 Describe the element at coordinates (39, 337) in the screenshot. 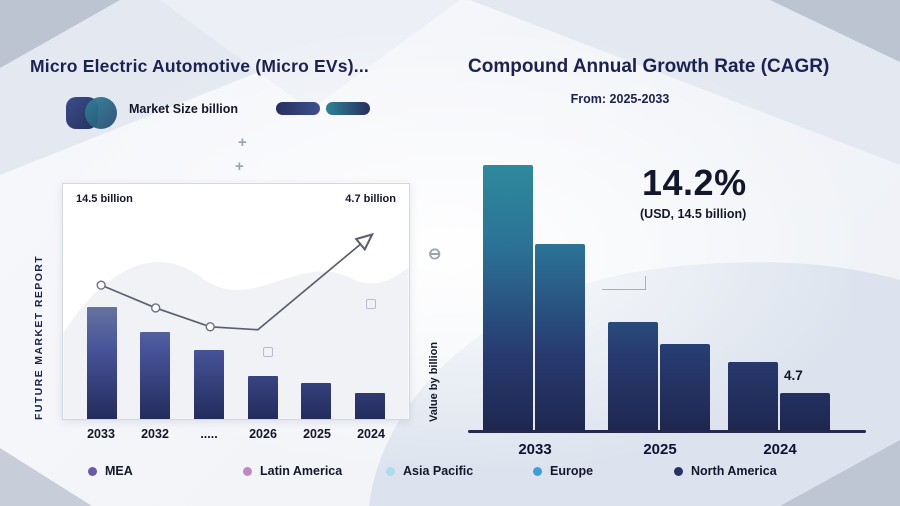

I see `side-watermark: FUTURE MARKET REPORT` at that location.